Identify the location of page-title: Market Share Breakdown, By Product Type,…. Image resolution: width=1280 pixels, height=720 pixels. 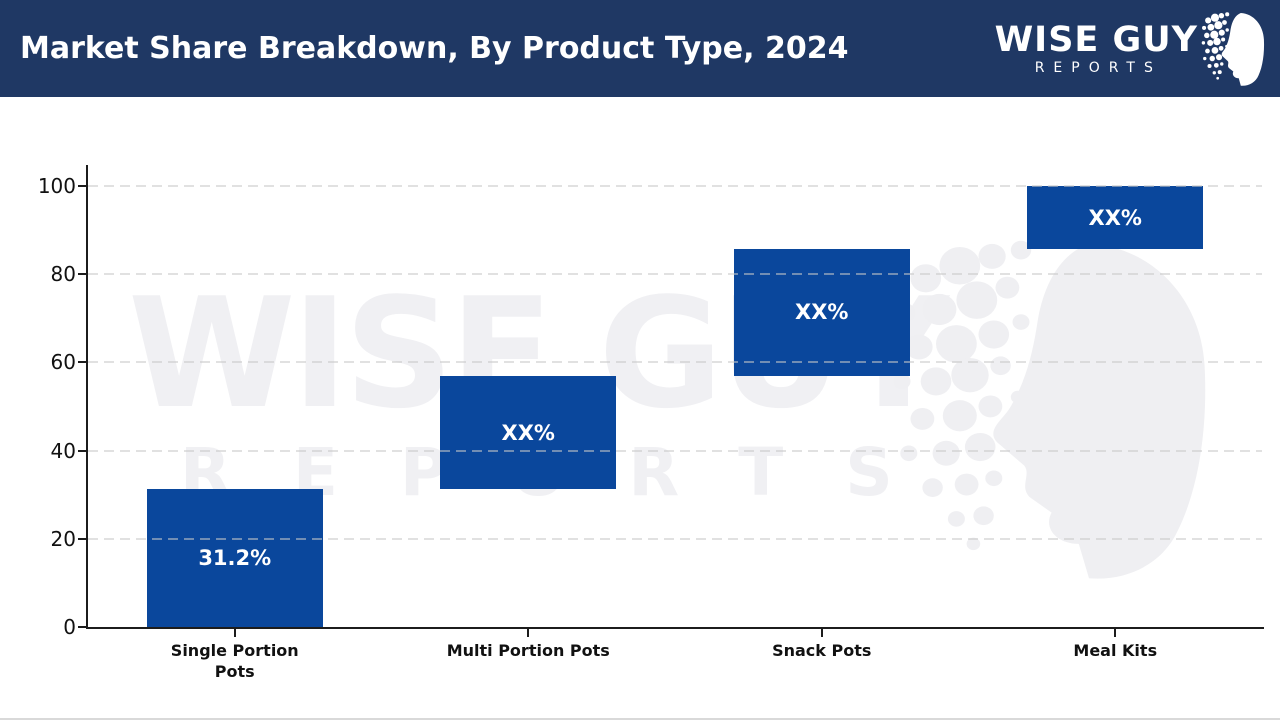
(434, 48).